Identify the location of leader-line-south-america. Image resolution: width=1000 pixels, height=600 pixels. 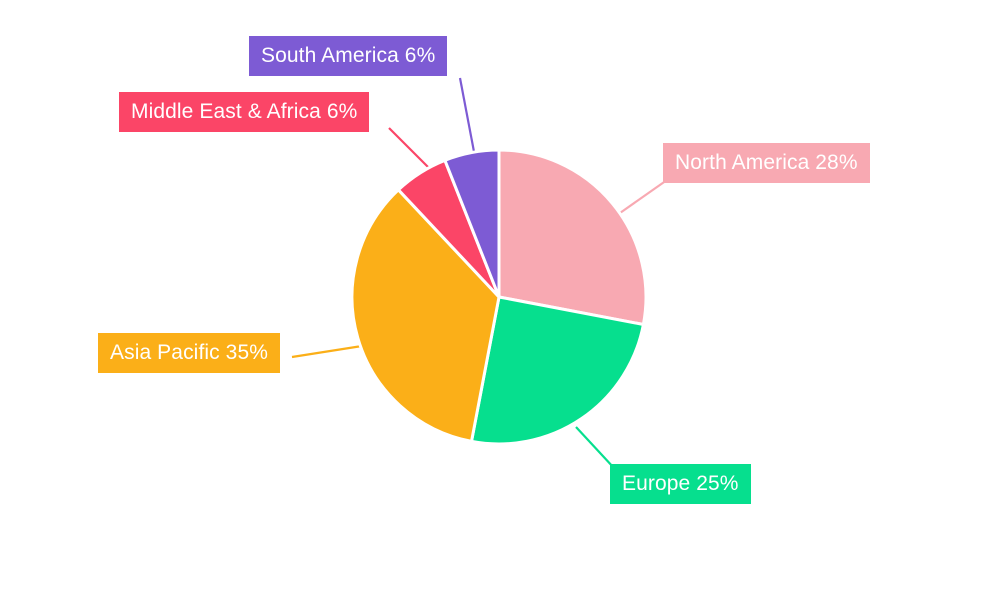
(467, 117).